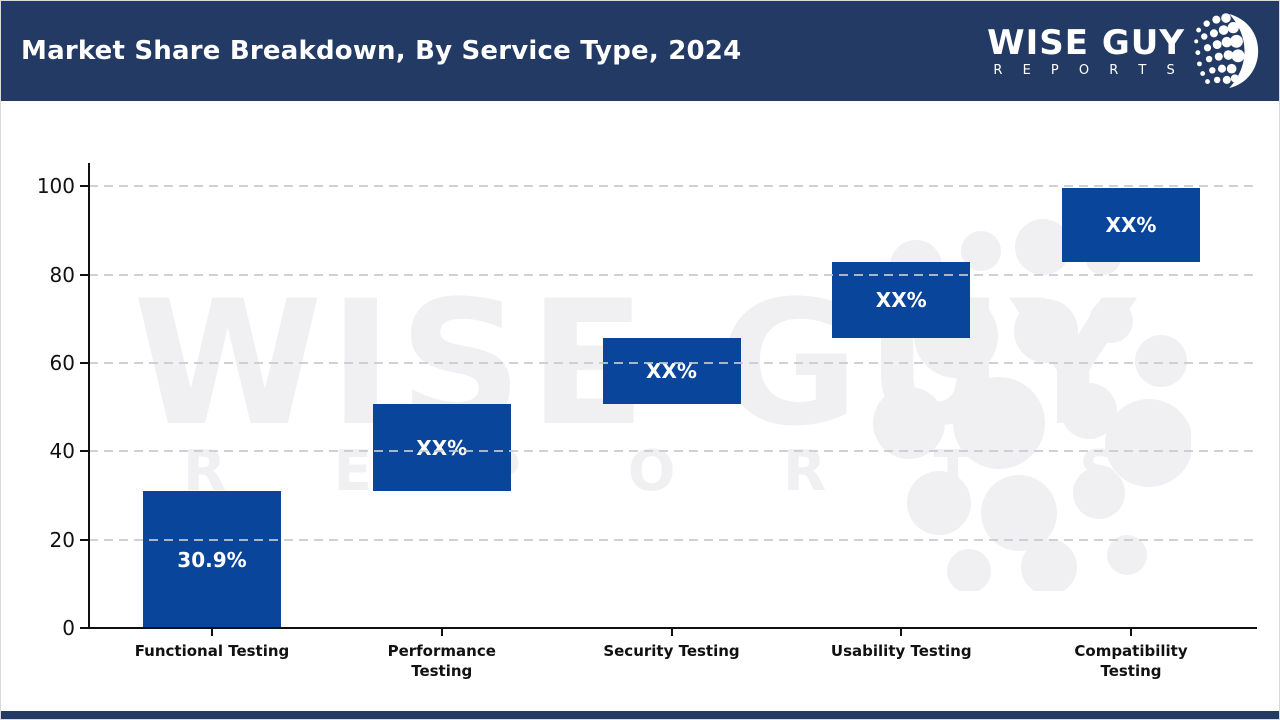  I want to click on gridline-y100, so click(673, 186).